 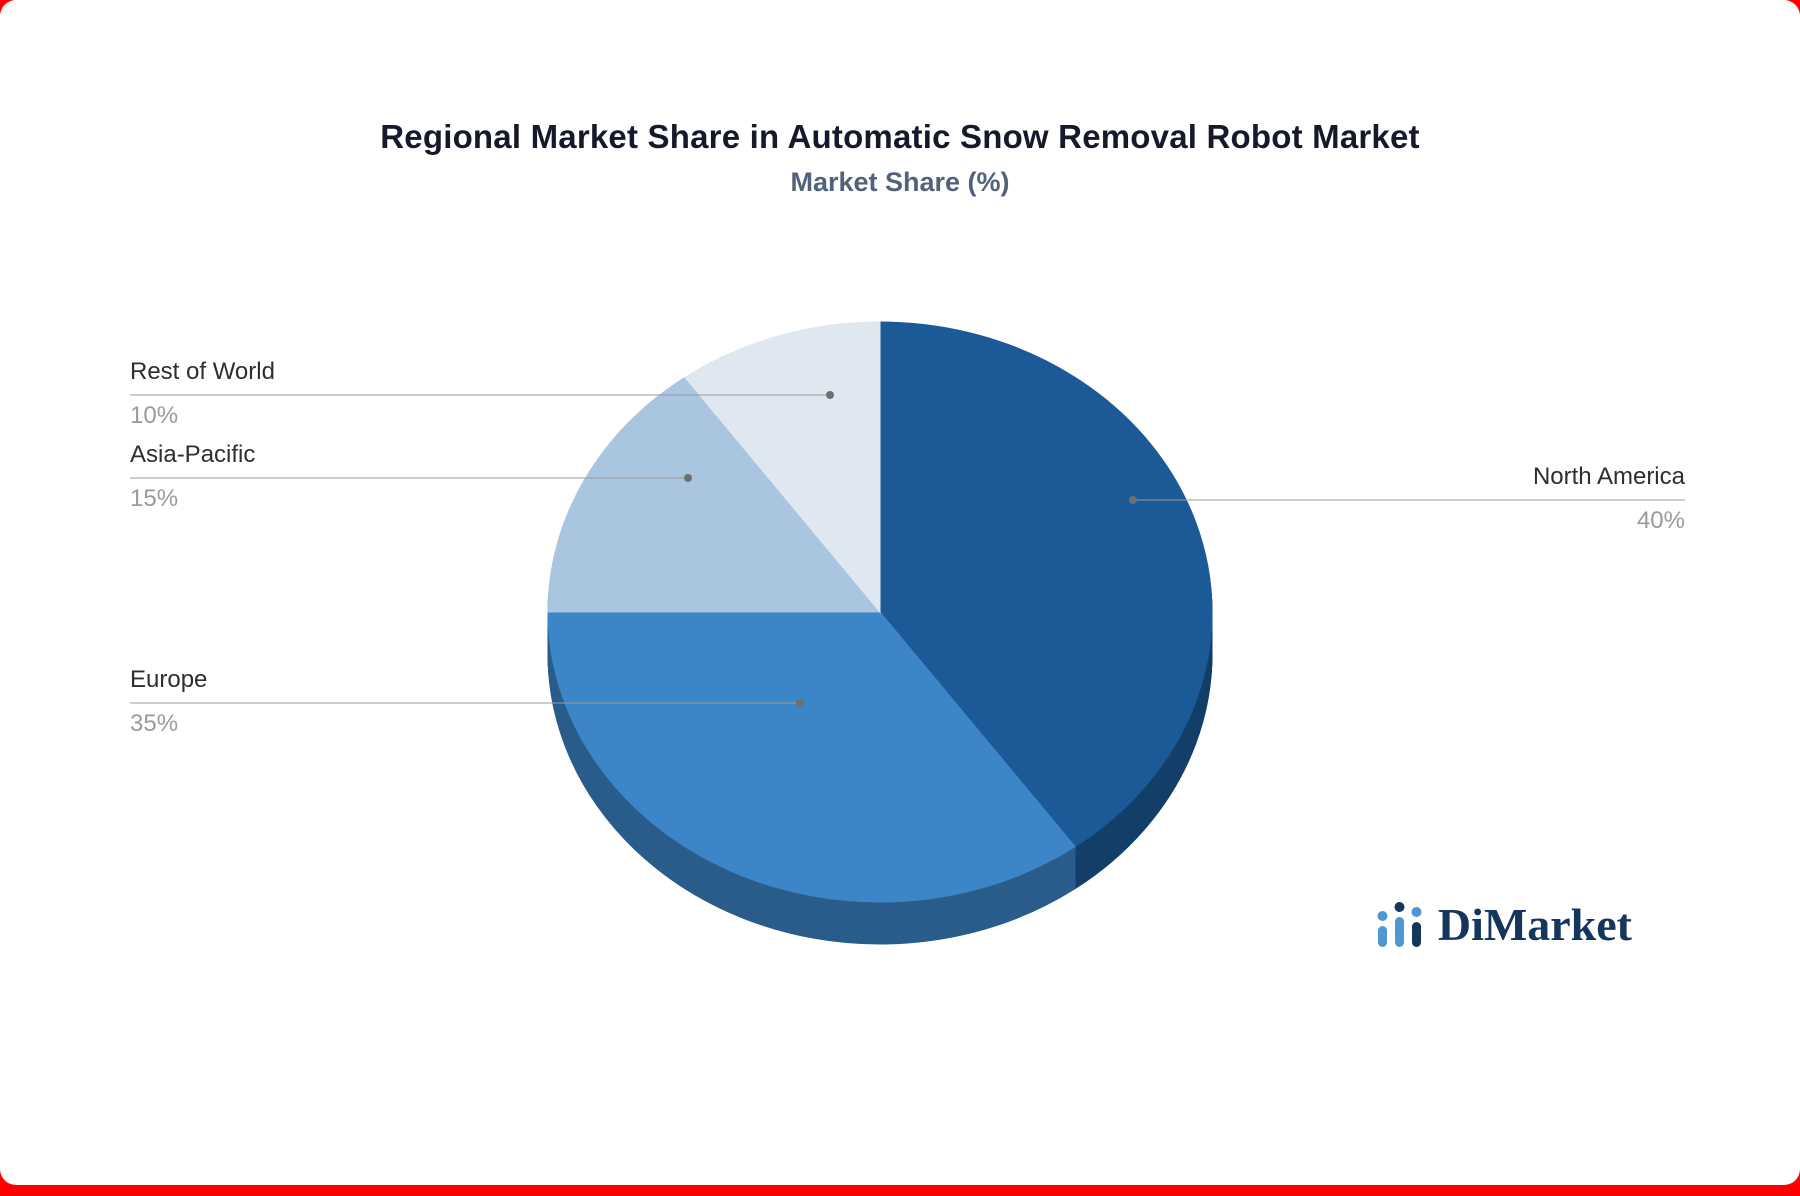 What do you see at coordinates (800, 703) in the screenshot?
I see `leader-dot-europe` at bounding box center [800, 703].